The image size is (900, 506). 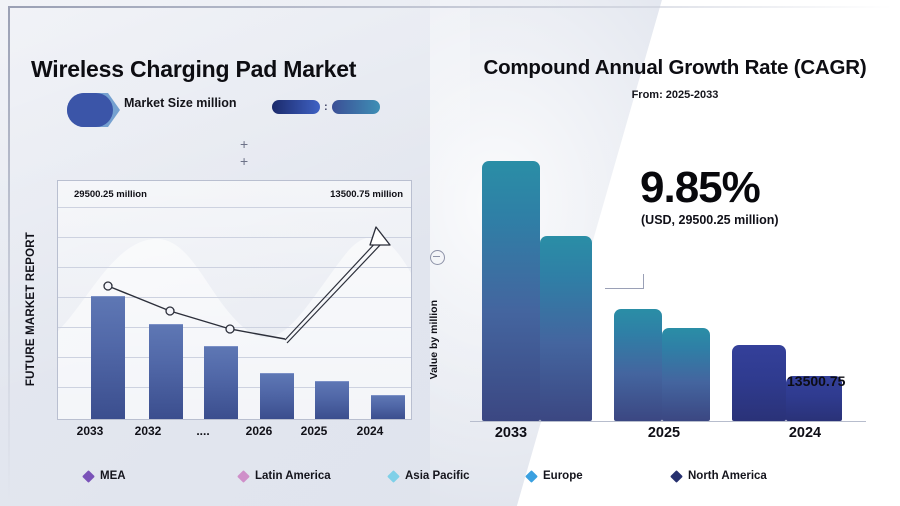 What do you see at coordinates (221, 382) in the screenshot?
I see `bar-dots` at bounding box center [221, 382].